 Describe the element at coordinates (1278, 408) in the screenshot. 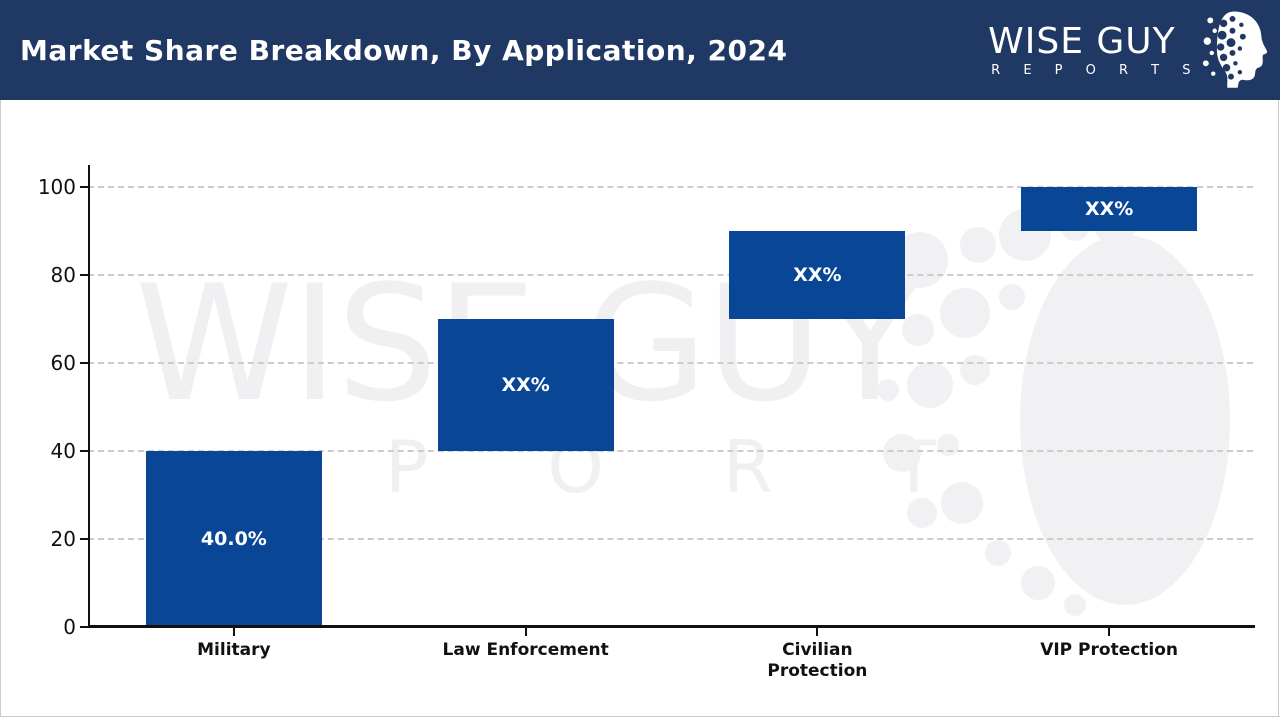

I see `frame-right-line` at that location.